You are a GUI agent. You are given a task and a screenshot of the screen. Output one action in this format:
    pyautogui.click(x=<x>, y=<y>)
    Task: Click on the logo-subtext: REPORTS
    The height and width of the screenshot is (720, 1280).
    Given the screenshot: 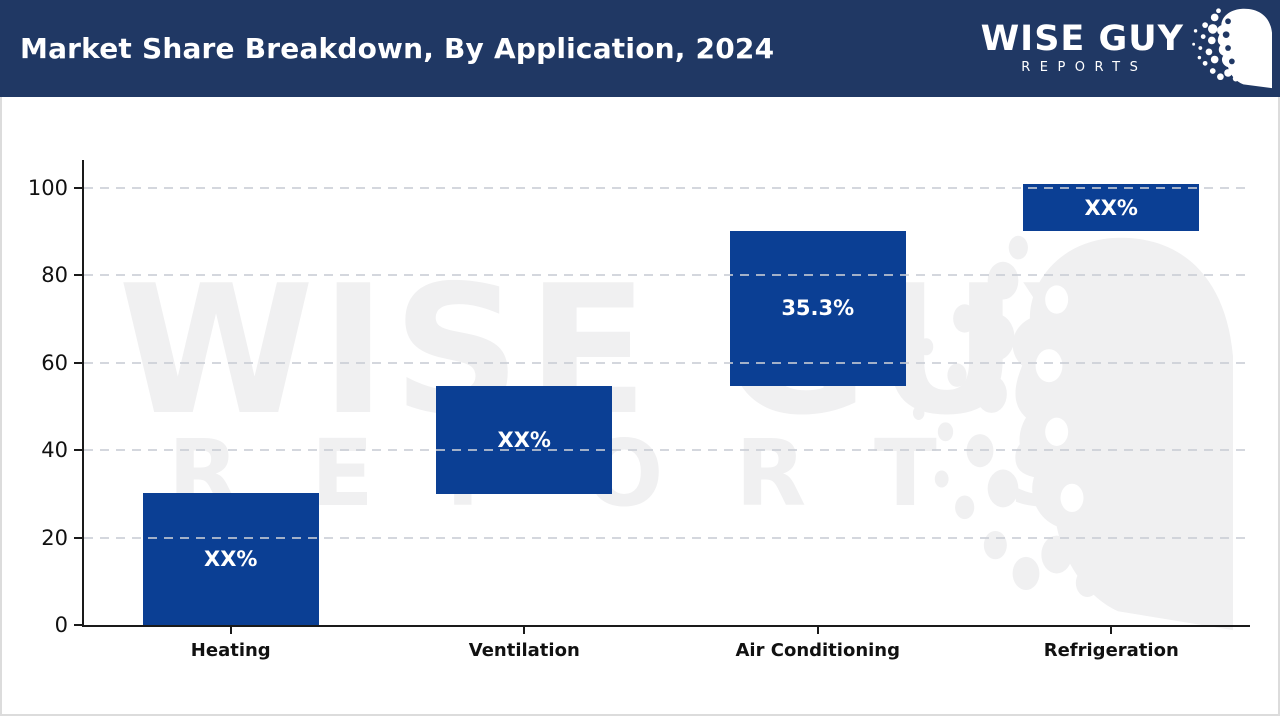 What is the action you would take?
    pyautogui.click(x=1084, y=67)
    